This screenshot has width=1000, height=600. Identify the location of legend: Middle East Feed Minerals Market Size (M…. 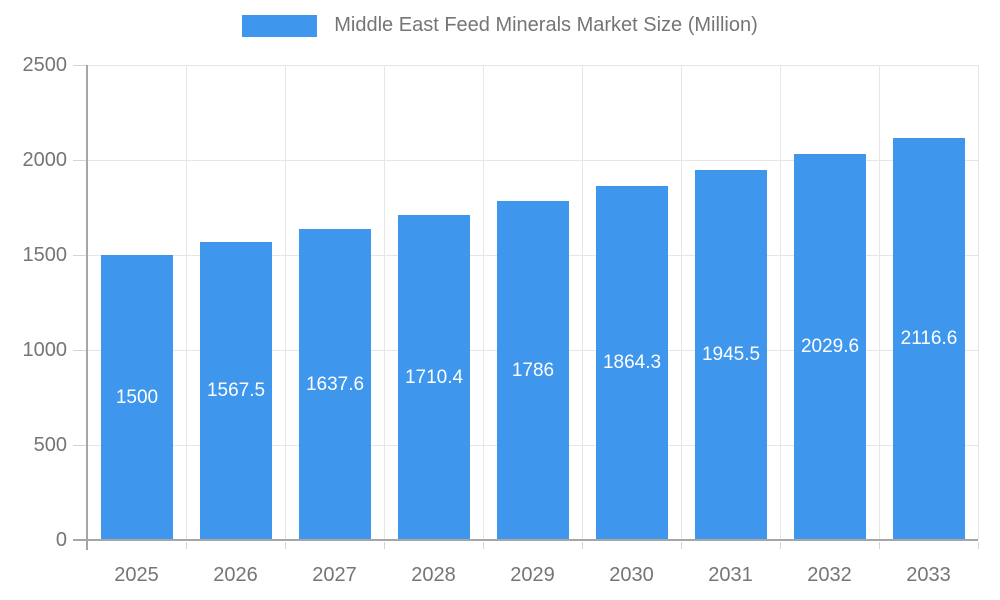
(500, 25).